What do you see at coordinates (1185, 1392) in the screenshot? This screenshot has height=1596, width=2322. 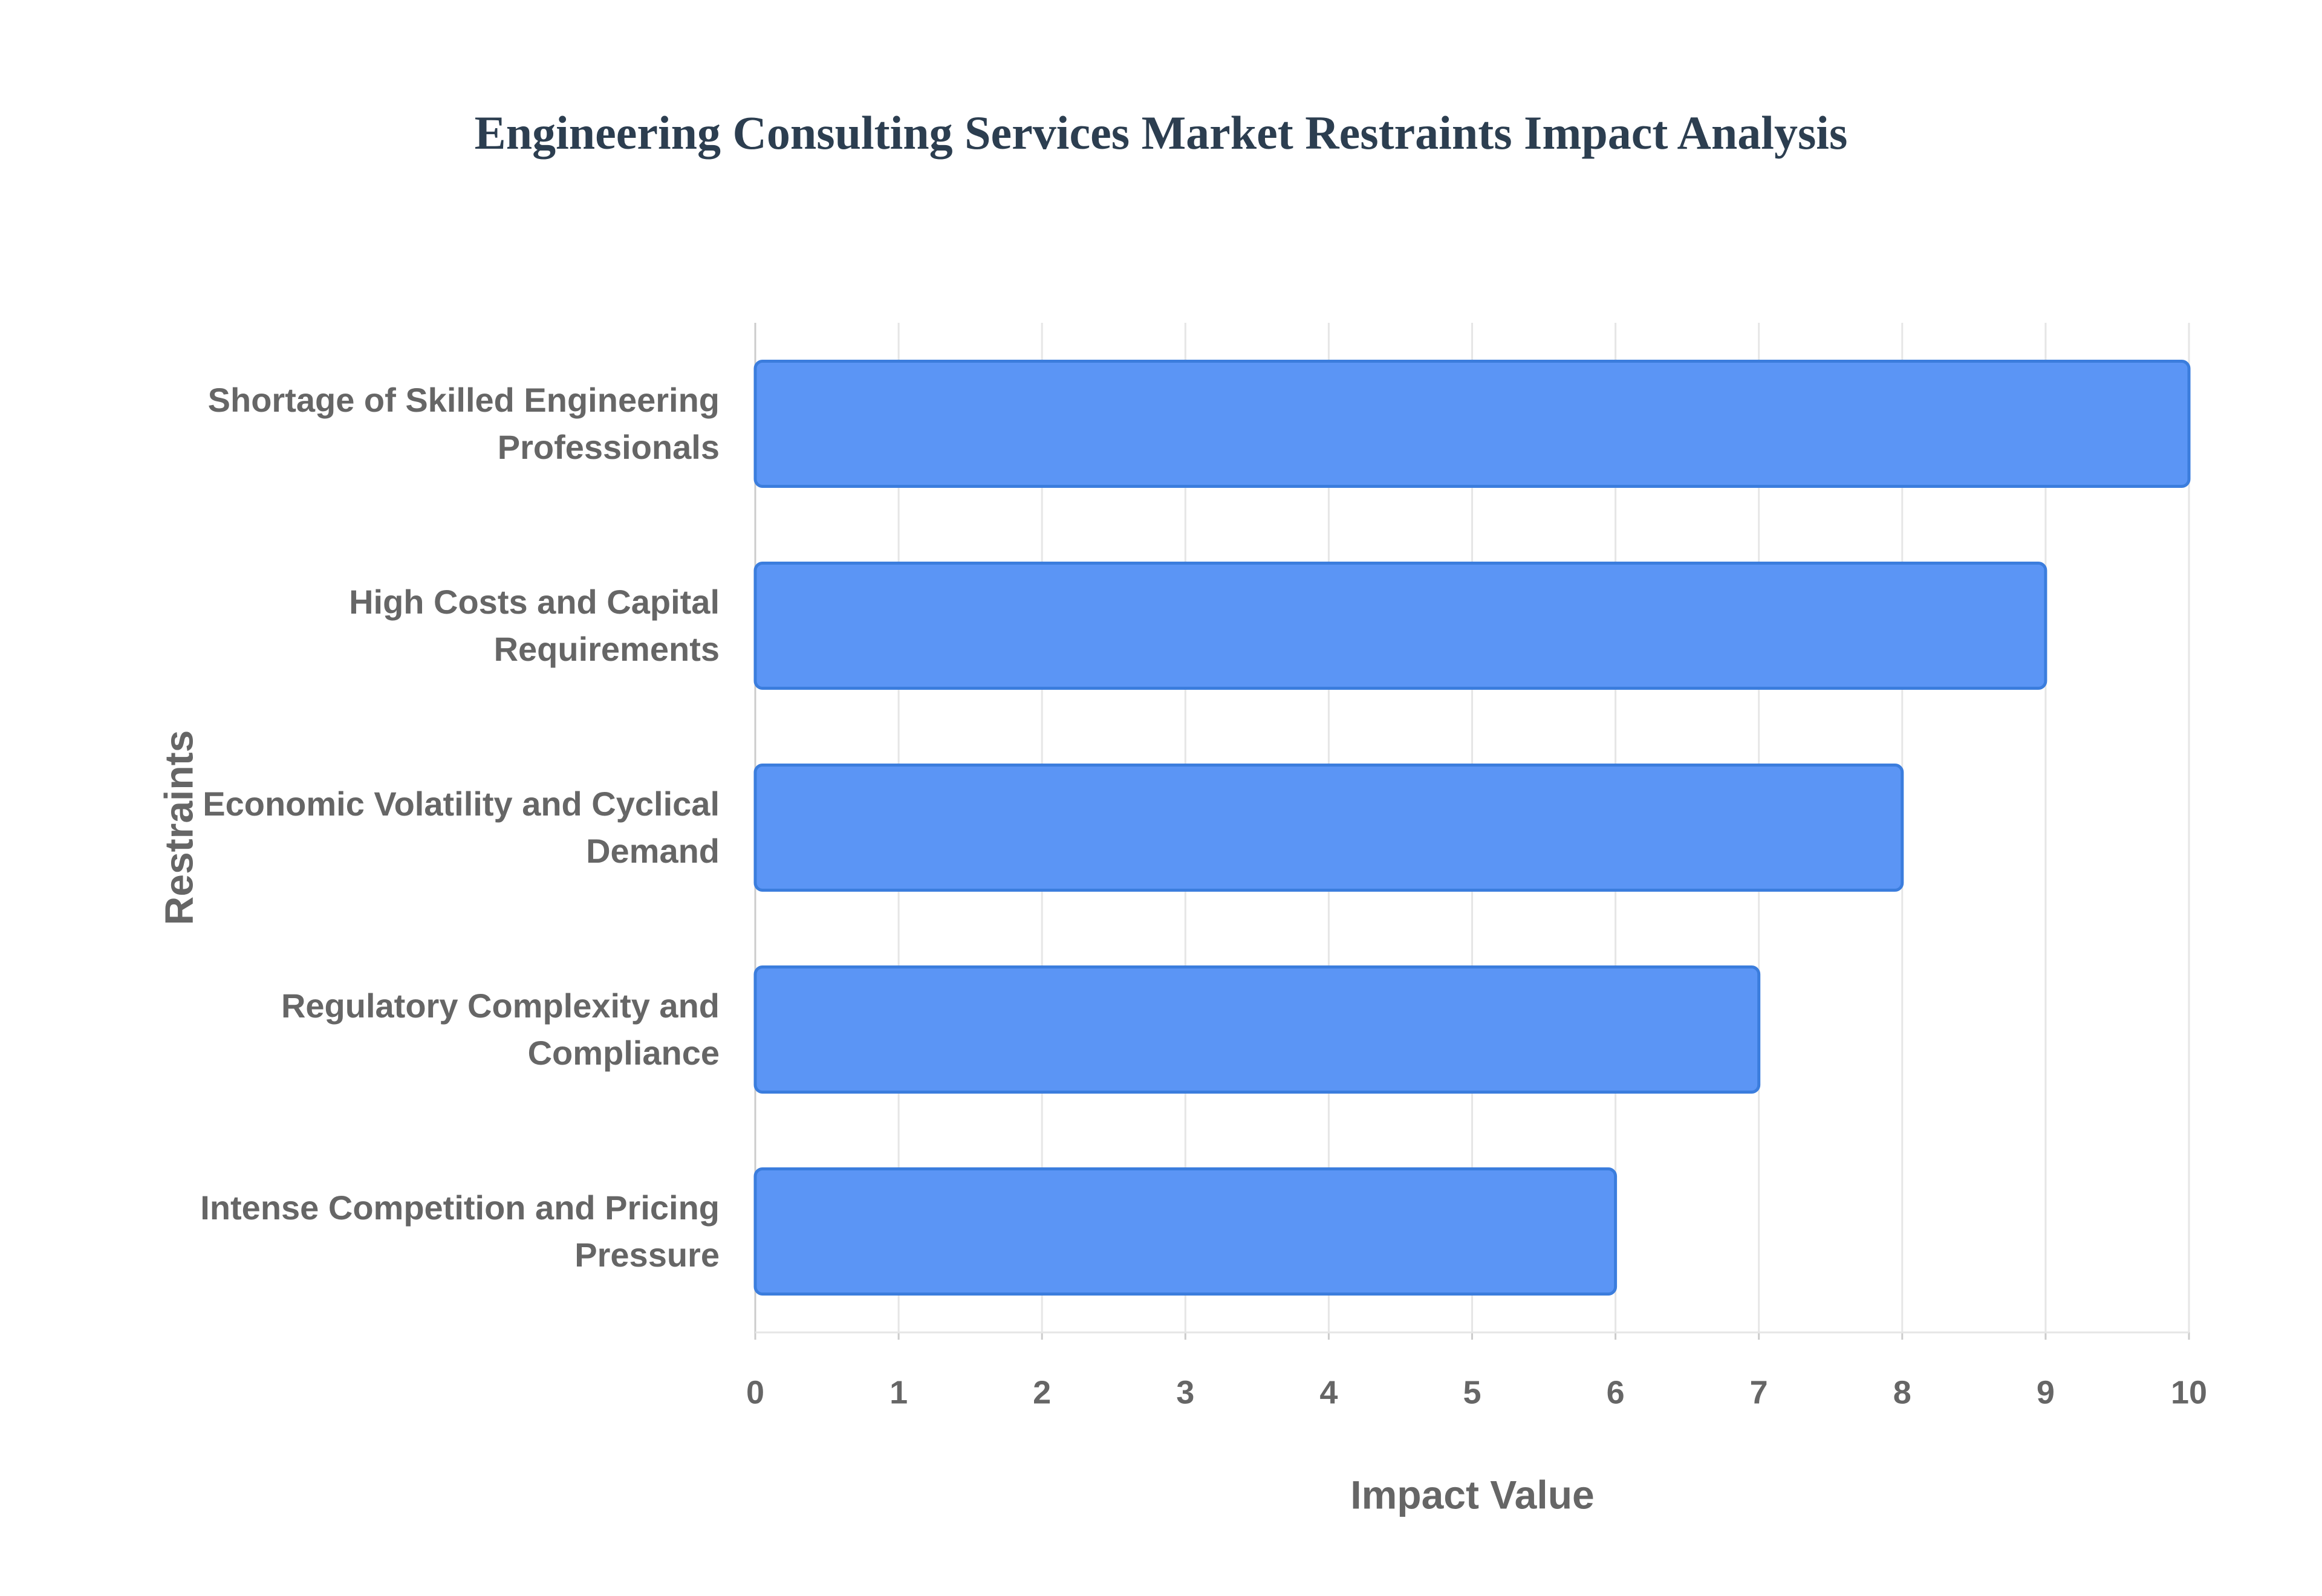 I see `x-tick-label: 3` at bounding box center [1185, 1392].